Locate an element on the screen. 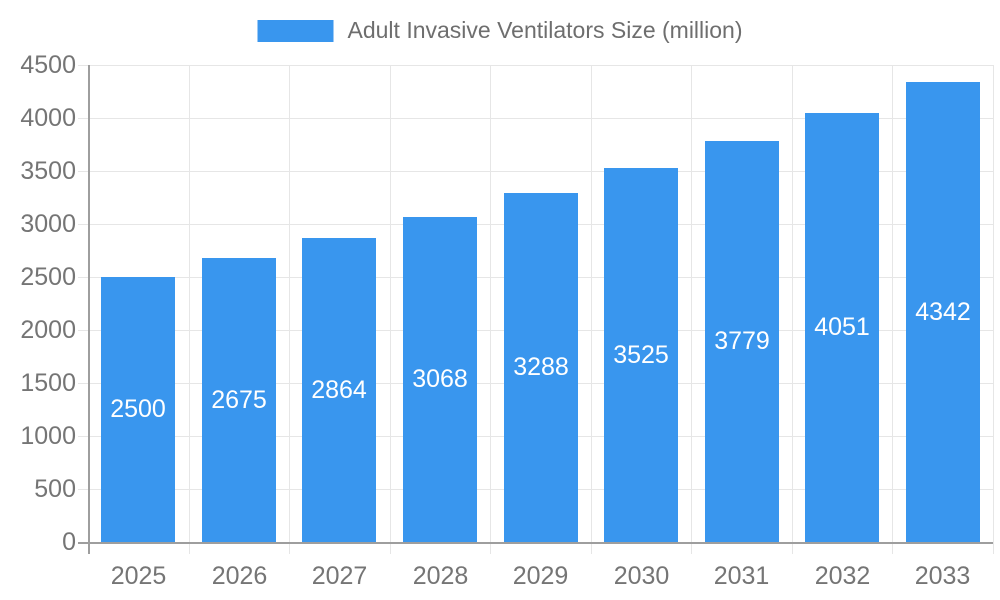  bar-value-label: 3288 is located at coordinates (541, 367).